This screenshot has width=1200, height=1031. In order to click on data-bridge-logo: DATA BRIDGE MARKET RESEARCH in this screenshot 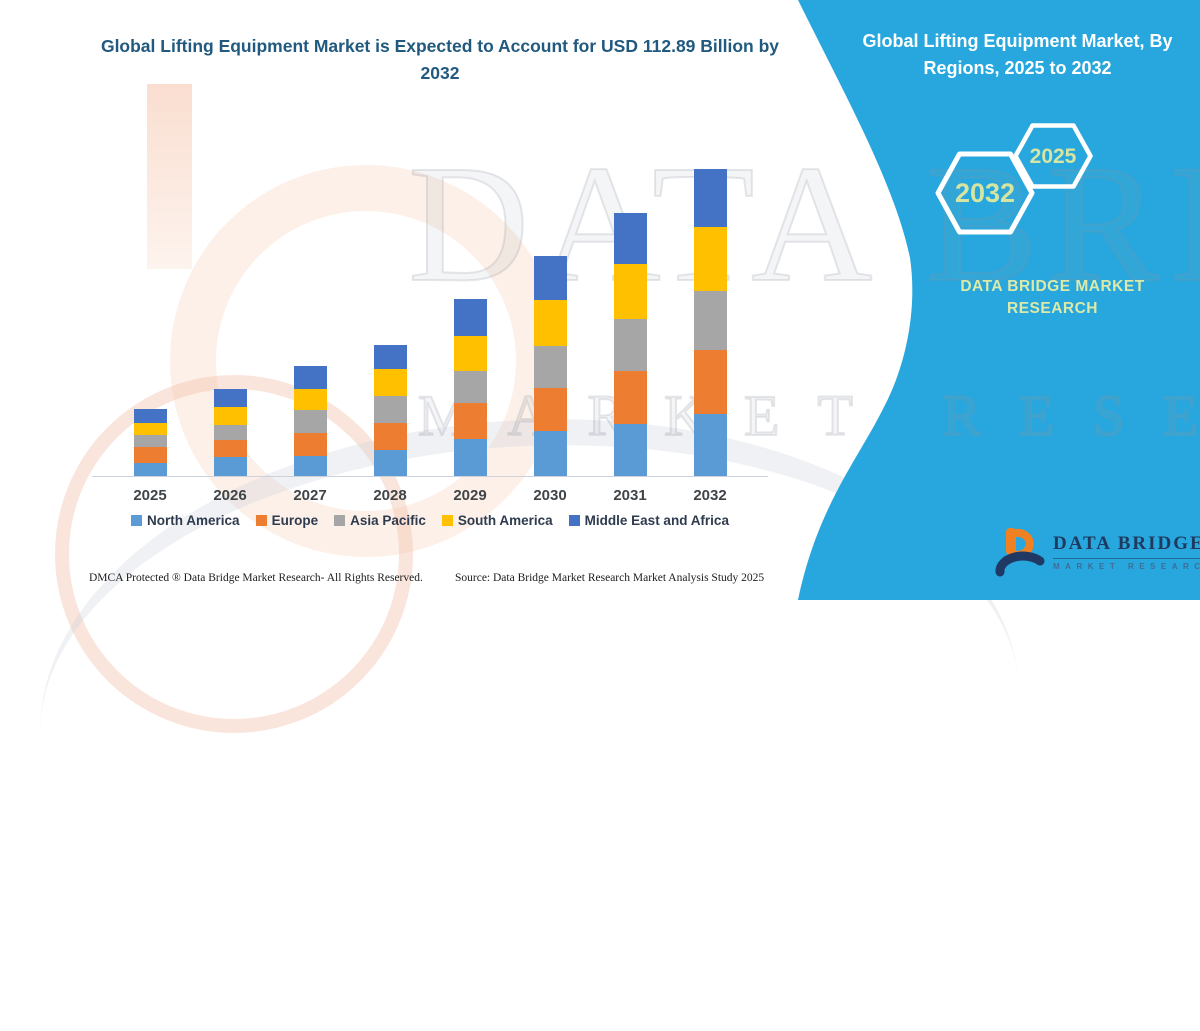, I will do `click(1097, 553)`.